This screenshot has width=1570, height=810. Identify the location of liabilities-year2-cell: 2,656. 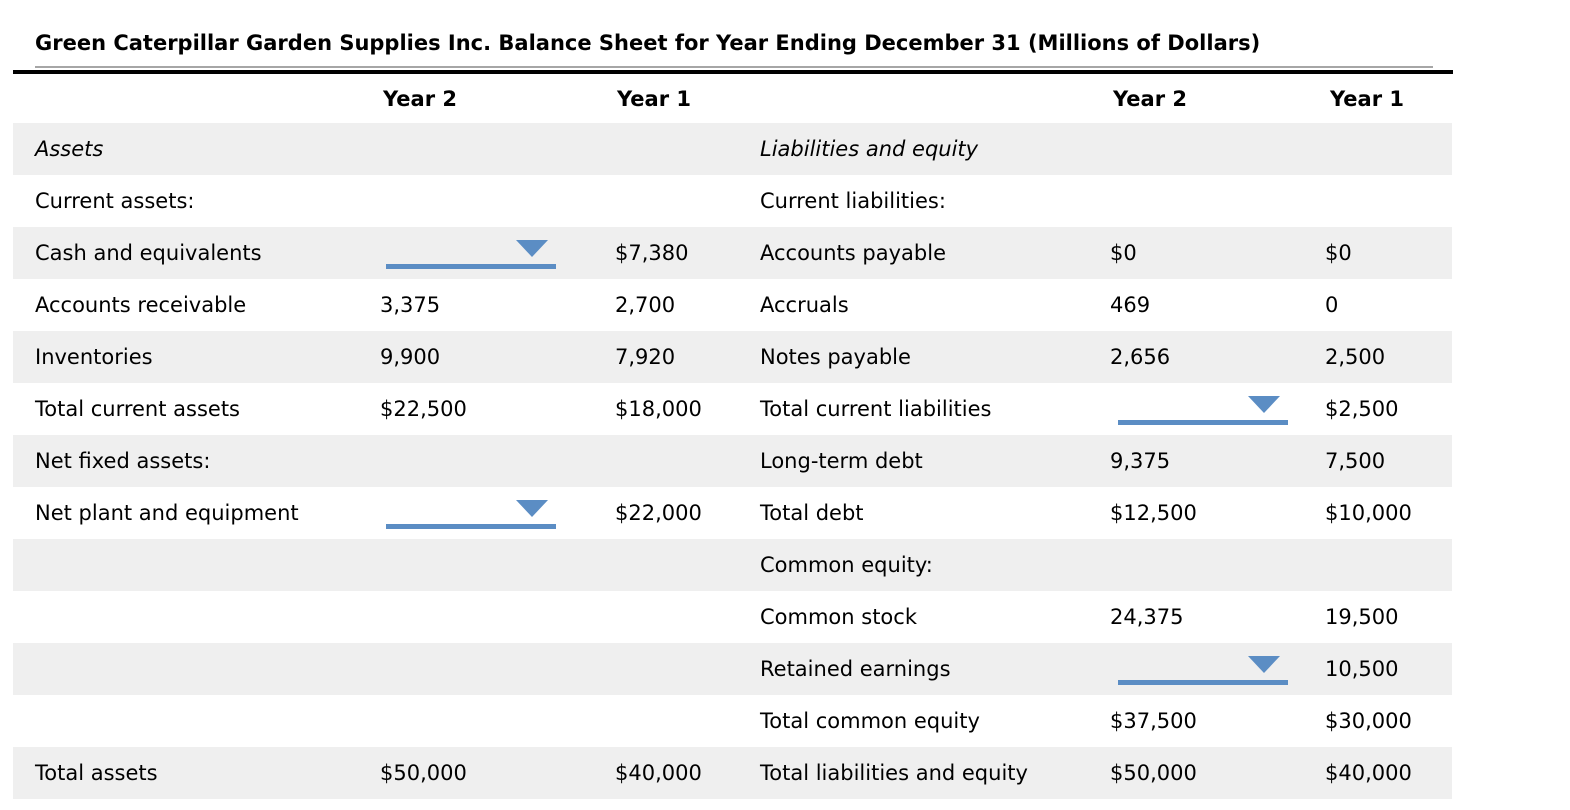
(1140, 357).